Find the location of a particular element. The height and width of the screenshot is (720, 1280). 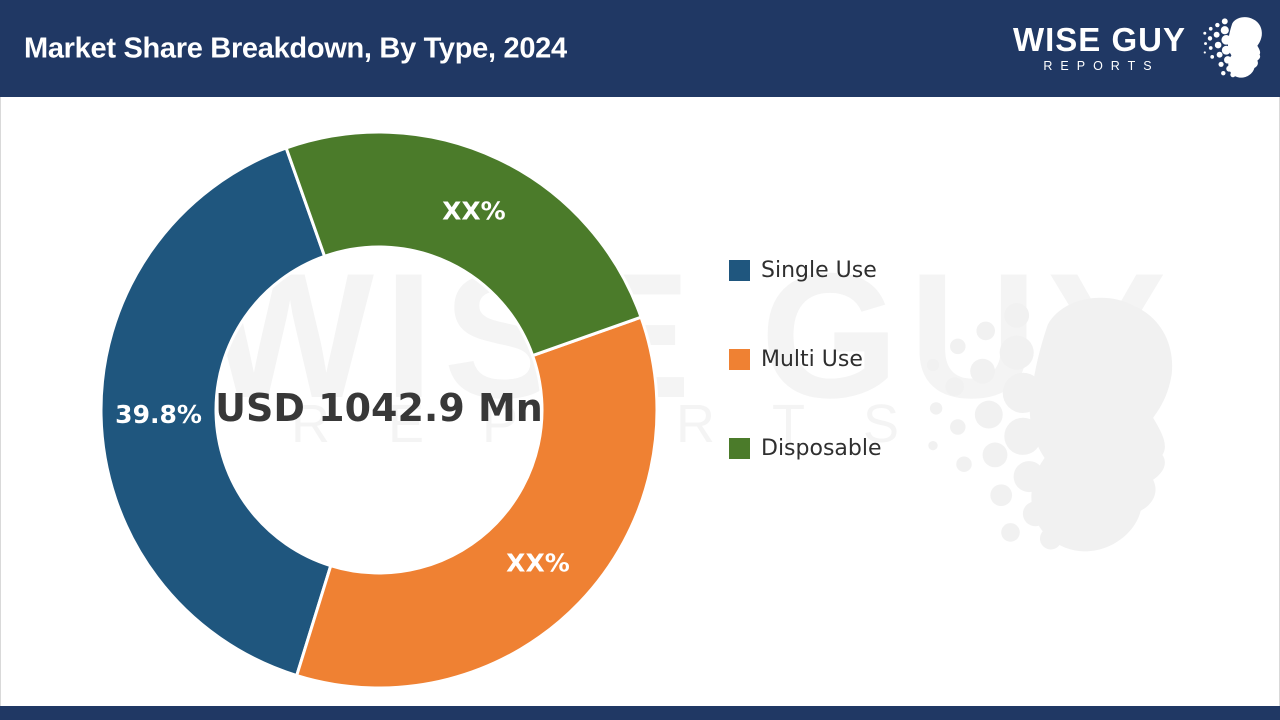

chart-legend: Single Use Multi Use Disposable is located at coordinates (805, 359).